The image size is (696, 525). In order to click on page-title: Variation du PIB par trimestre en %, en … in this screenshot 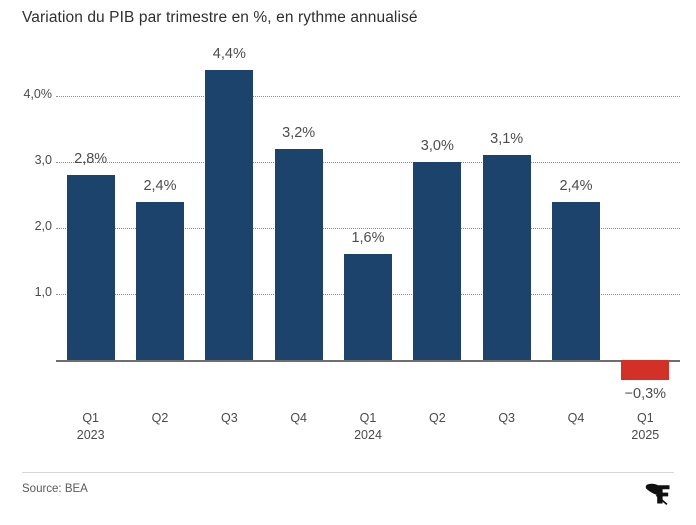, I will do `click(220, 17)`.